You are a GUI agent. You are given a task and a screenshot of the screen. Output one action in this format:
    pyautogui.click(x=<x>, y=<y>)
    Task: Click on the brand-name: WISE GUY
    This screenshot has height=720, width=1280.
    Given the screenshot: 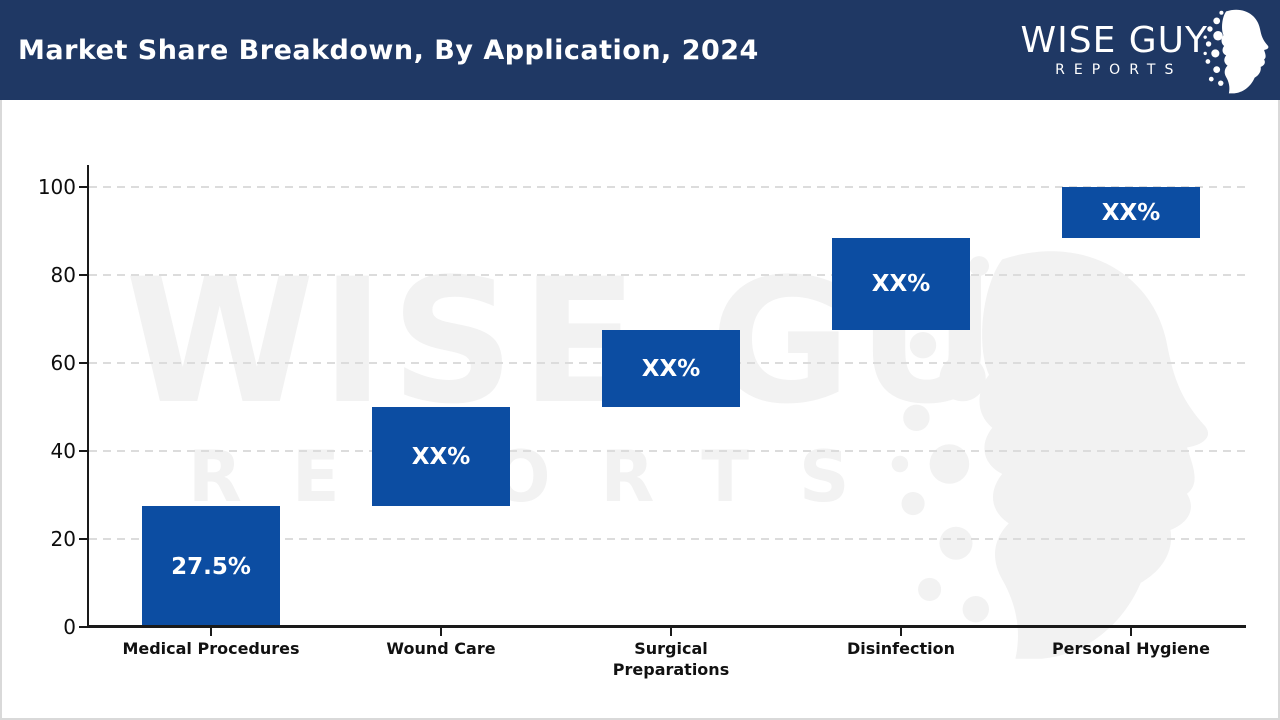 What is the action you would take?
    pyautogui.click(x=1114, y=40)
    